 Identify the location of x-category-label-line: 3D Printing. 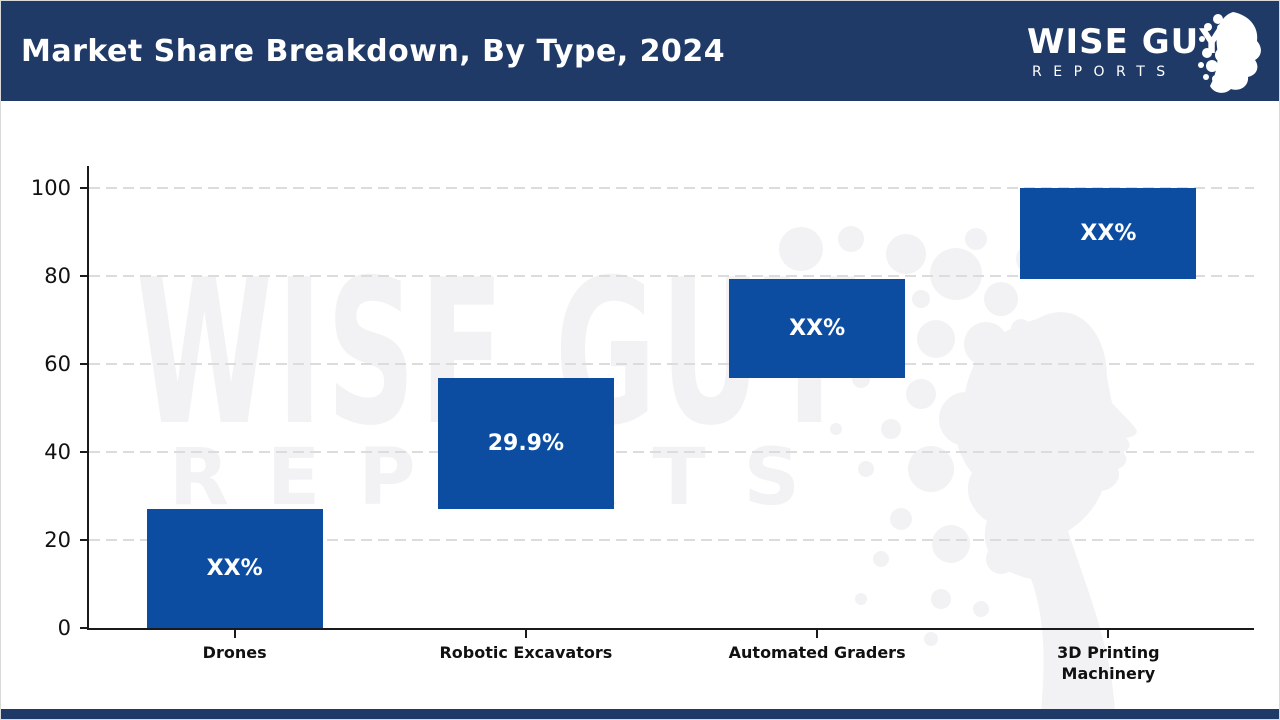
(1108, 652).